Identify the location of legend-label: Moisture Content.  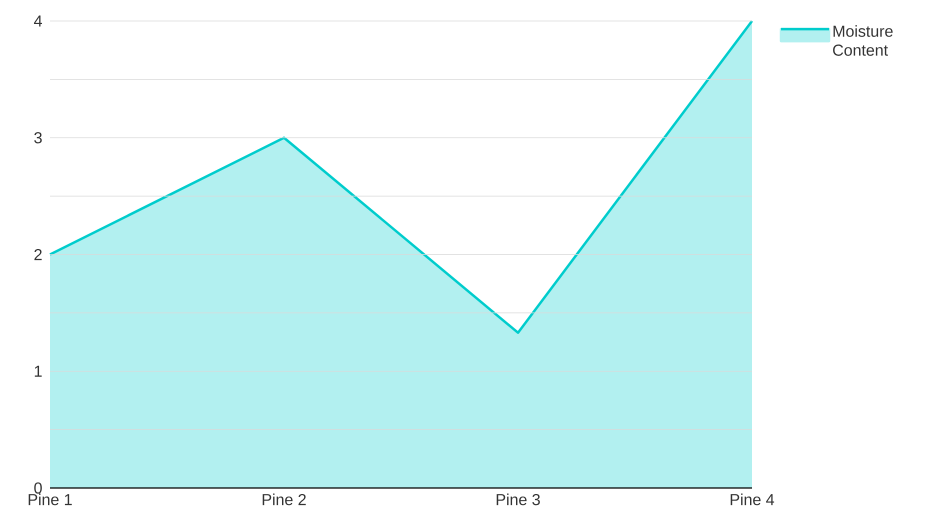
(863, 40).